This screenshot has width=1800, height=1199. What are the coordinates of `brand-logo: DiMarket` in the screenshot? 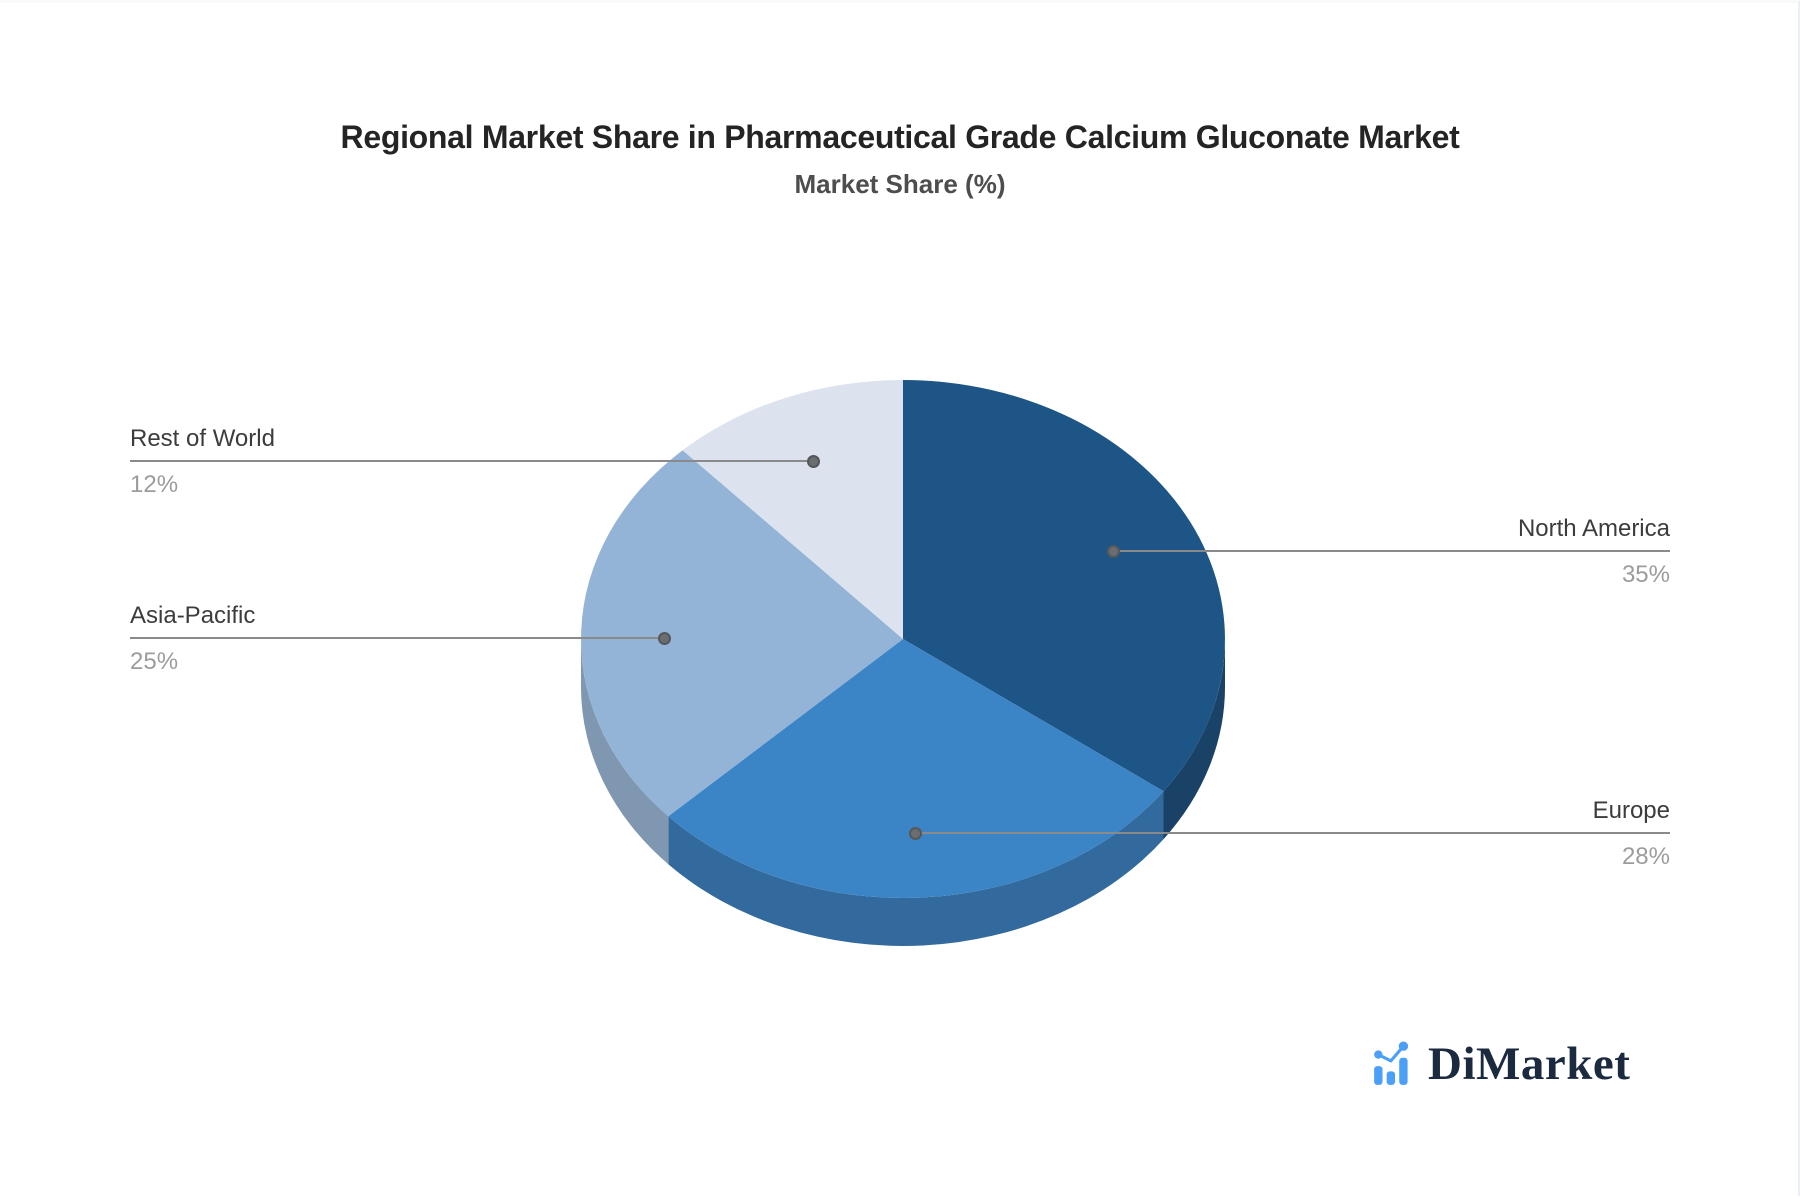 It's located at (1501, 1064).